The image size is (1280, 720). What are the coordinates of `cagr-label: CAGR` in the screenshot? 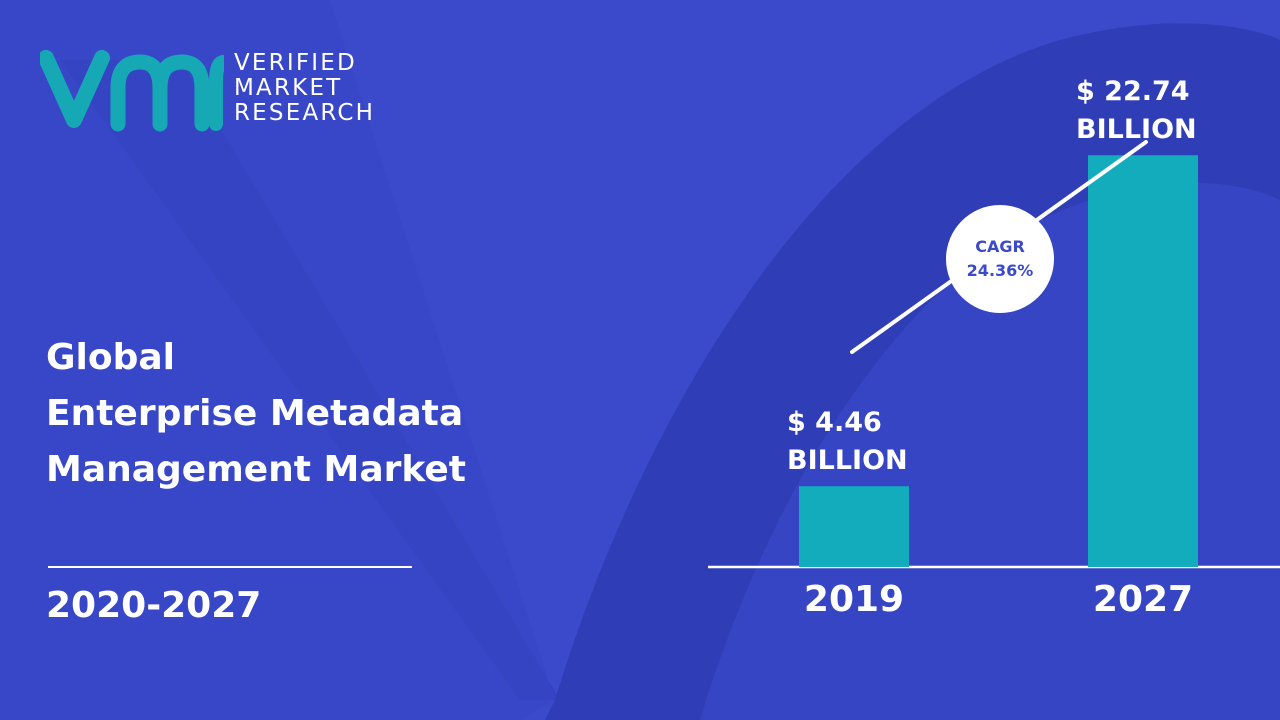 It's located at (1000, 246).